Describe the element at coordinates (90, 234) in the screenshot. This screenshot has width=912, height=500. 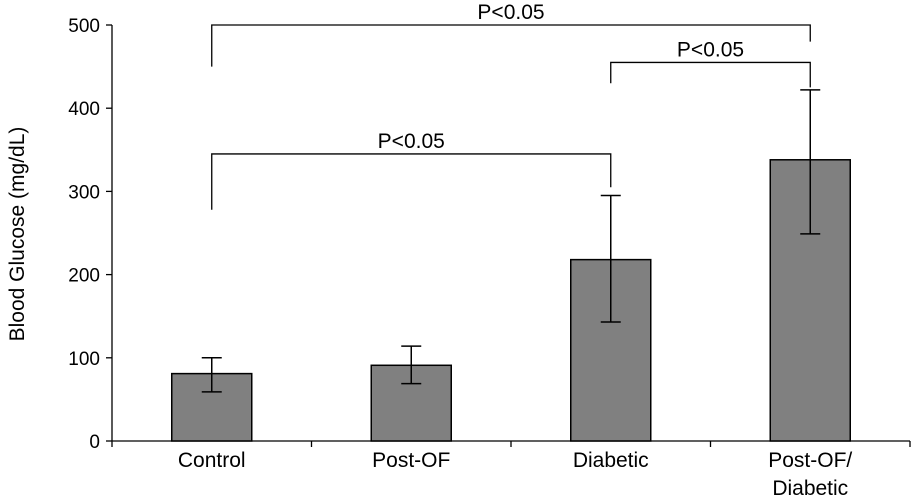
I see `y-axis: 0 100 200 300 400 500` at that location.